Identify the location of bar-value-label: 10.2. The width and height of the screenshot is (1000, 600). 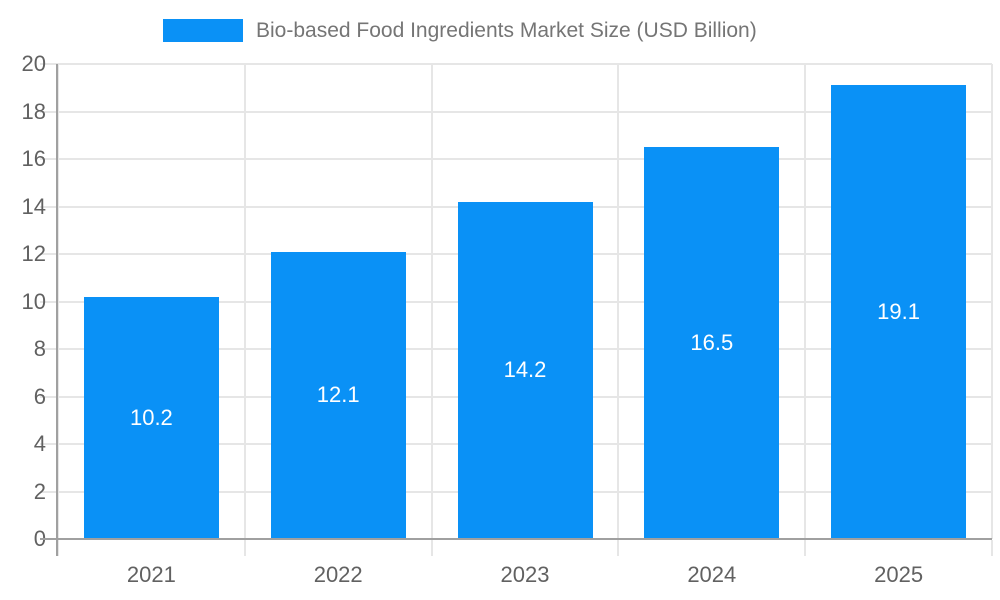
(151, 417).